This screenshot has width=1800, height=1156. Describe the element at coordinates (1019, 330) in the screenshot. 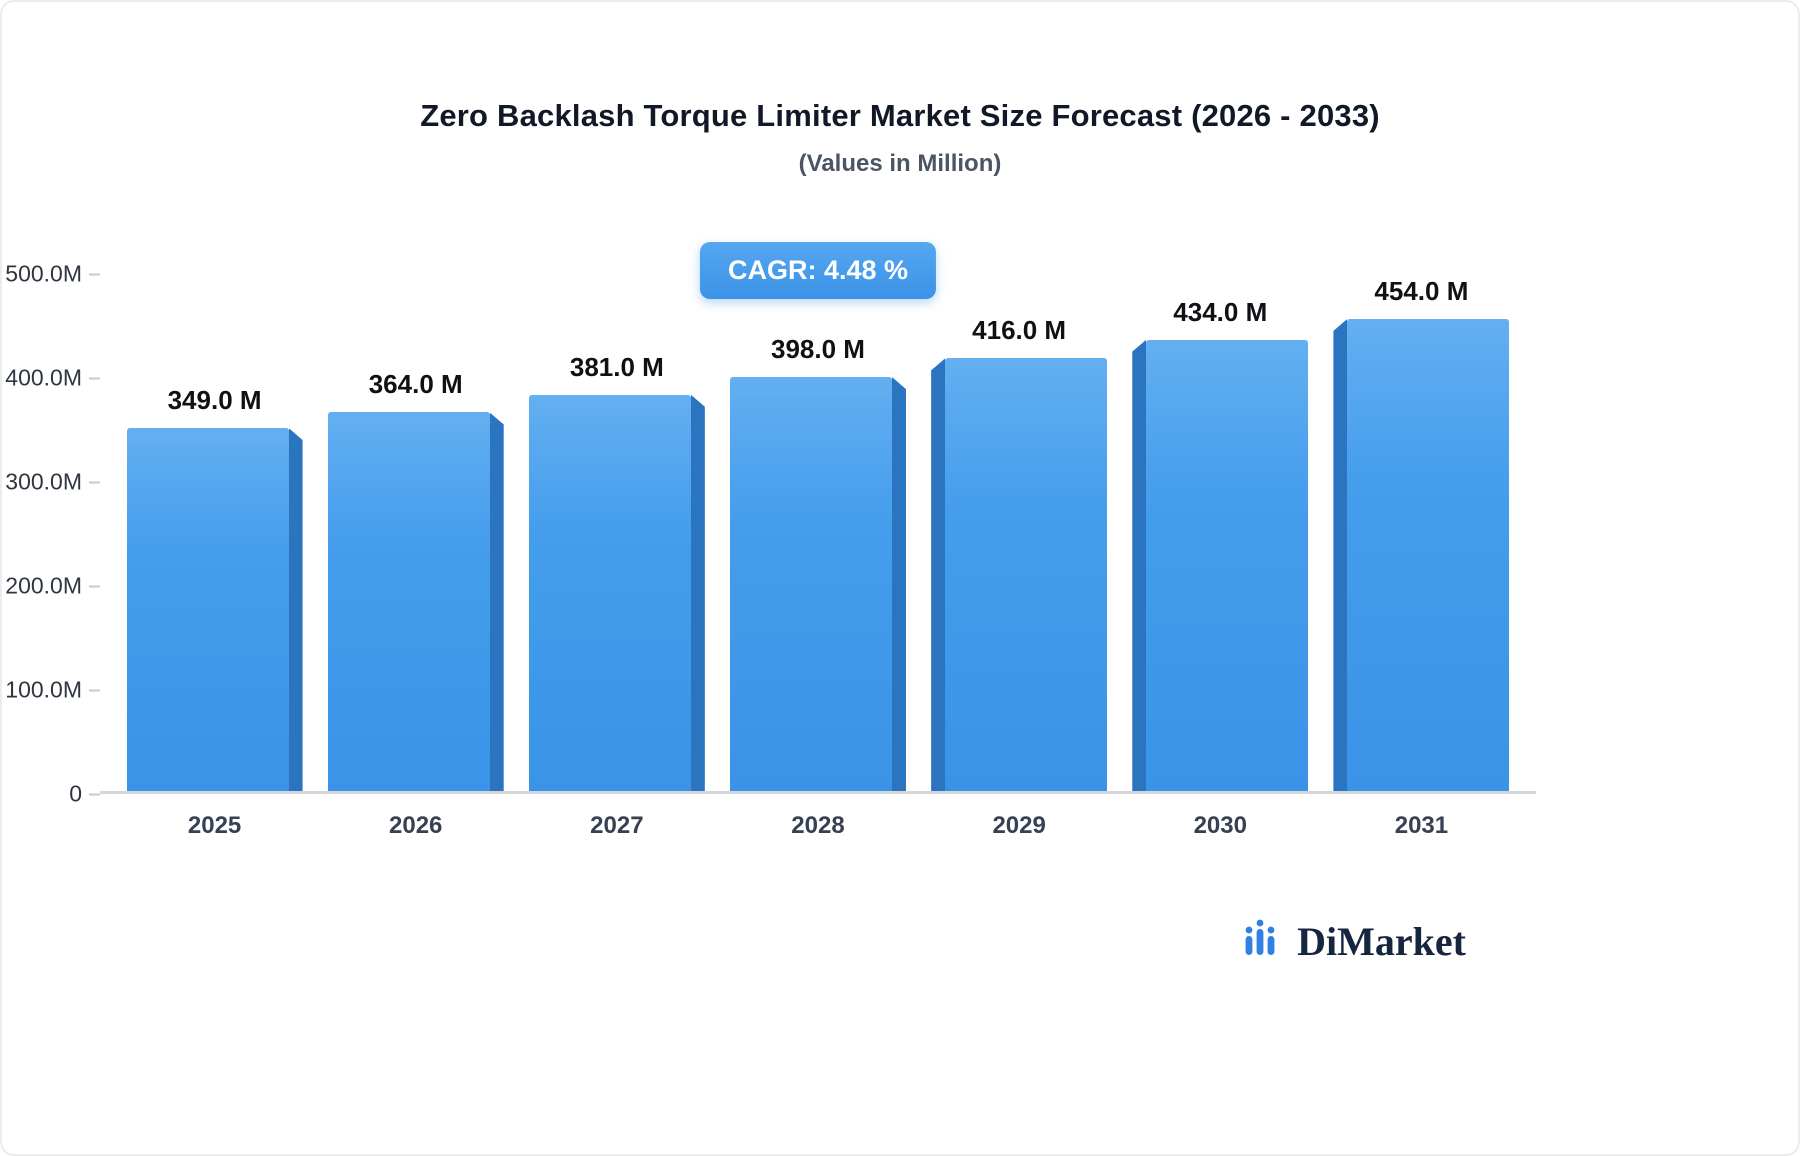

I see `bar-value-label: 416.0 M` at that location.